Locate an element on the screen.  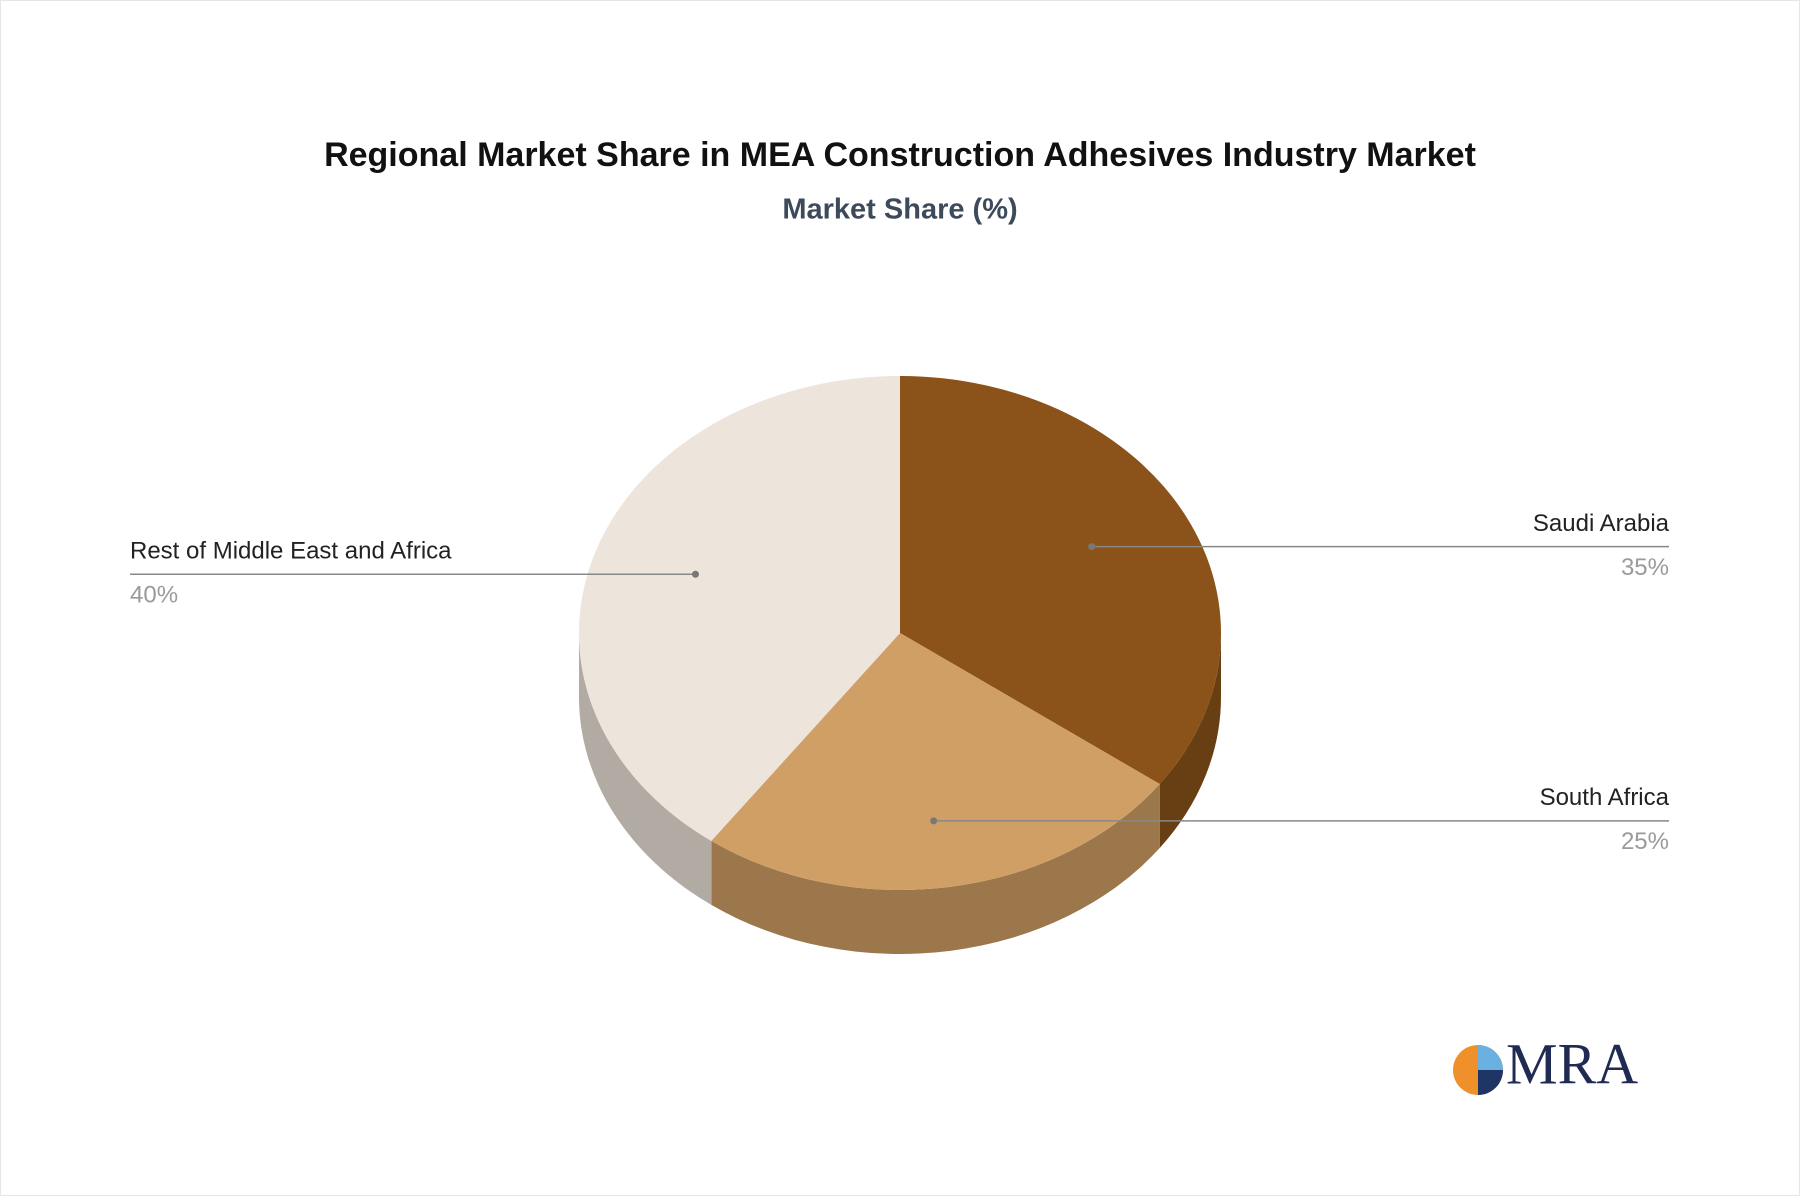
slice-value: 35% is located at coordinates (1645, 567).